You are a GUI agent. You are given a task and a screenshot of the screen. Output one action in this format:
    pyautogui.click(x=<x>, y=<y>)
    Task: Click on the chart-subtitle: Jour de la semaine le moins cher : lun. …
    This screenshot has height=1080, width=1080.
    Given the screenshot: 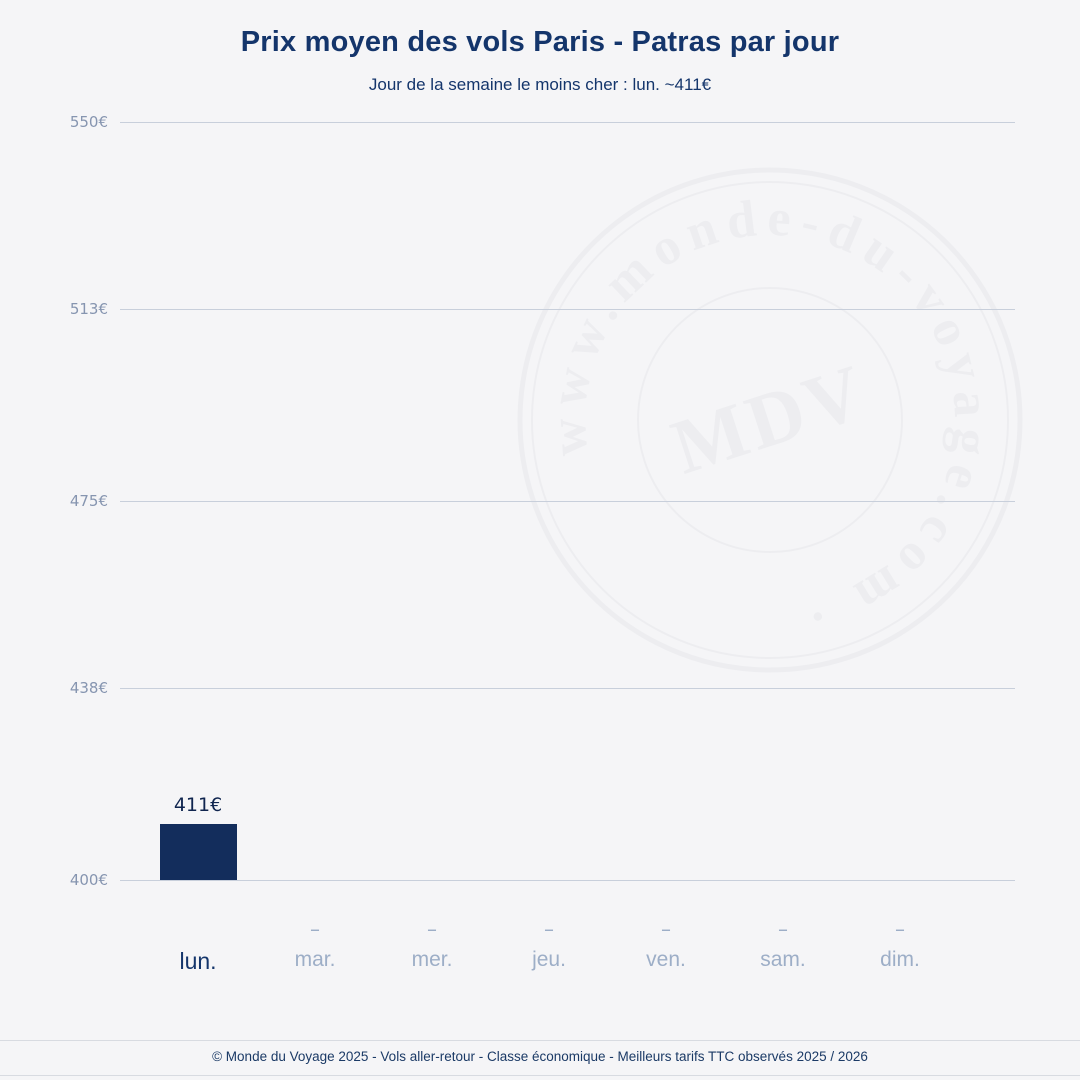 What is the action you would take?
    pyautogui.click(x=540, y=84)
    